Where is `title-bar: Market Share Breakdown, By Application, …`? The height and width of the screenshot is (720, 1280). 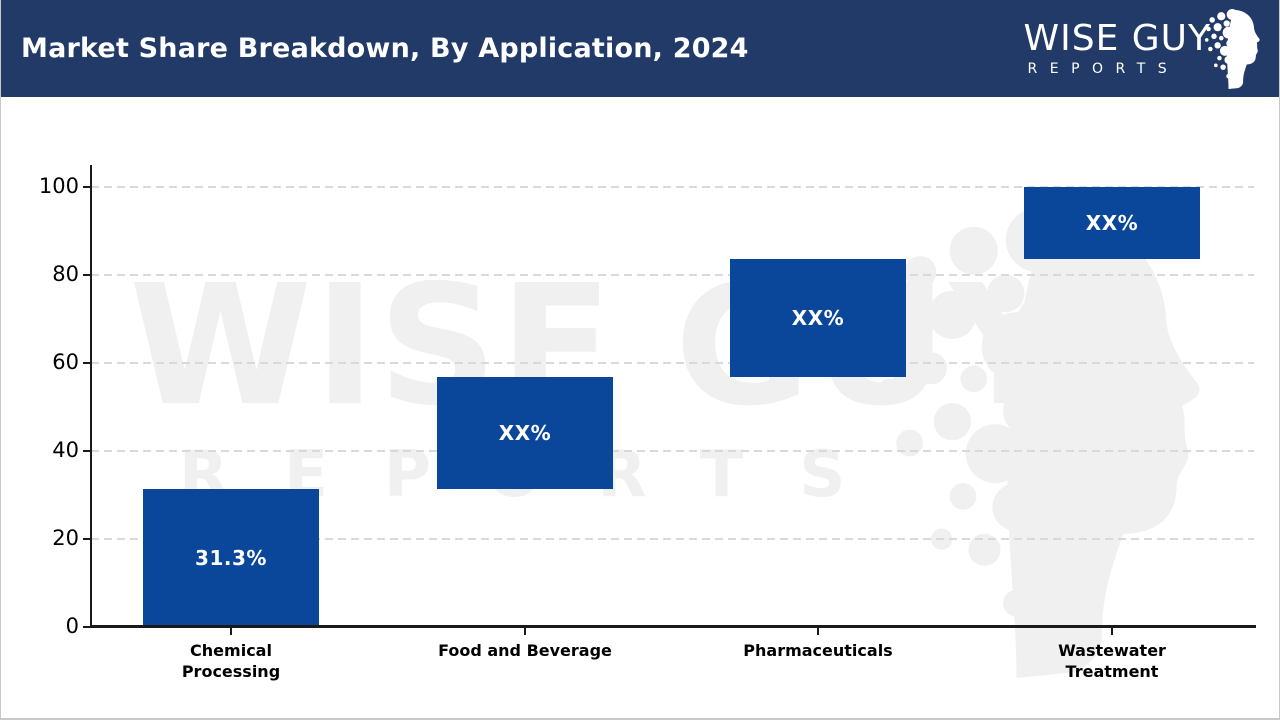 title-bar: Market Share Breakdown, By Application, … is located at coordinates (640, 48).